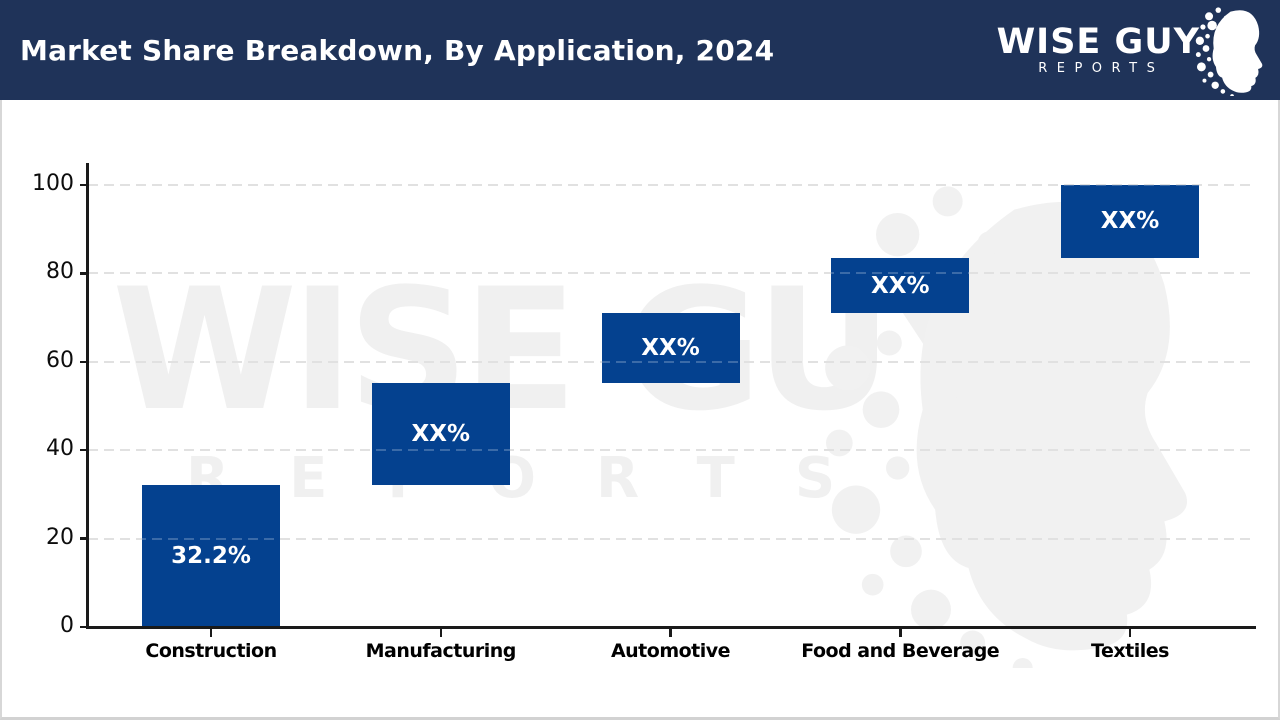 The image size is (1280, 720). I want to click on y-tick-label: 80, so click(60, 272).